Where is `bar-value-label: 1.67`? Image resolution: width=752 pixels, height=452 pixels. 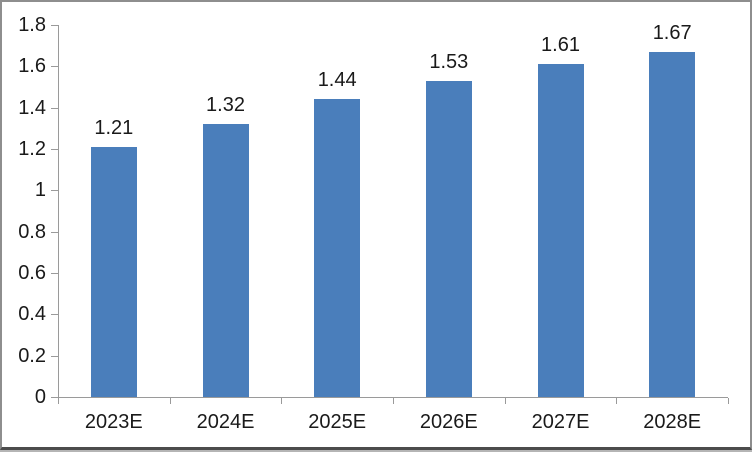
bar-value-label: 1.67 is located at coordinates (672, 32).